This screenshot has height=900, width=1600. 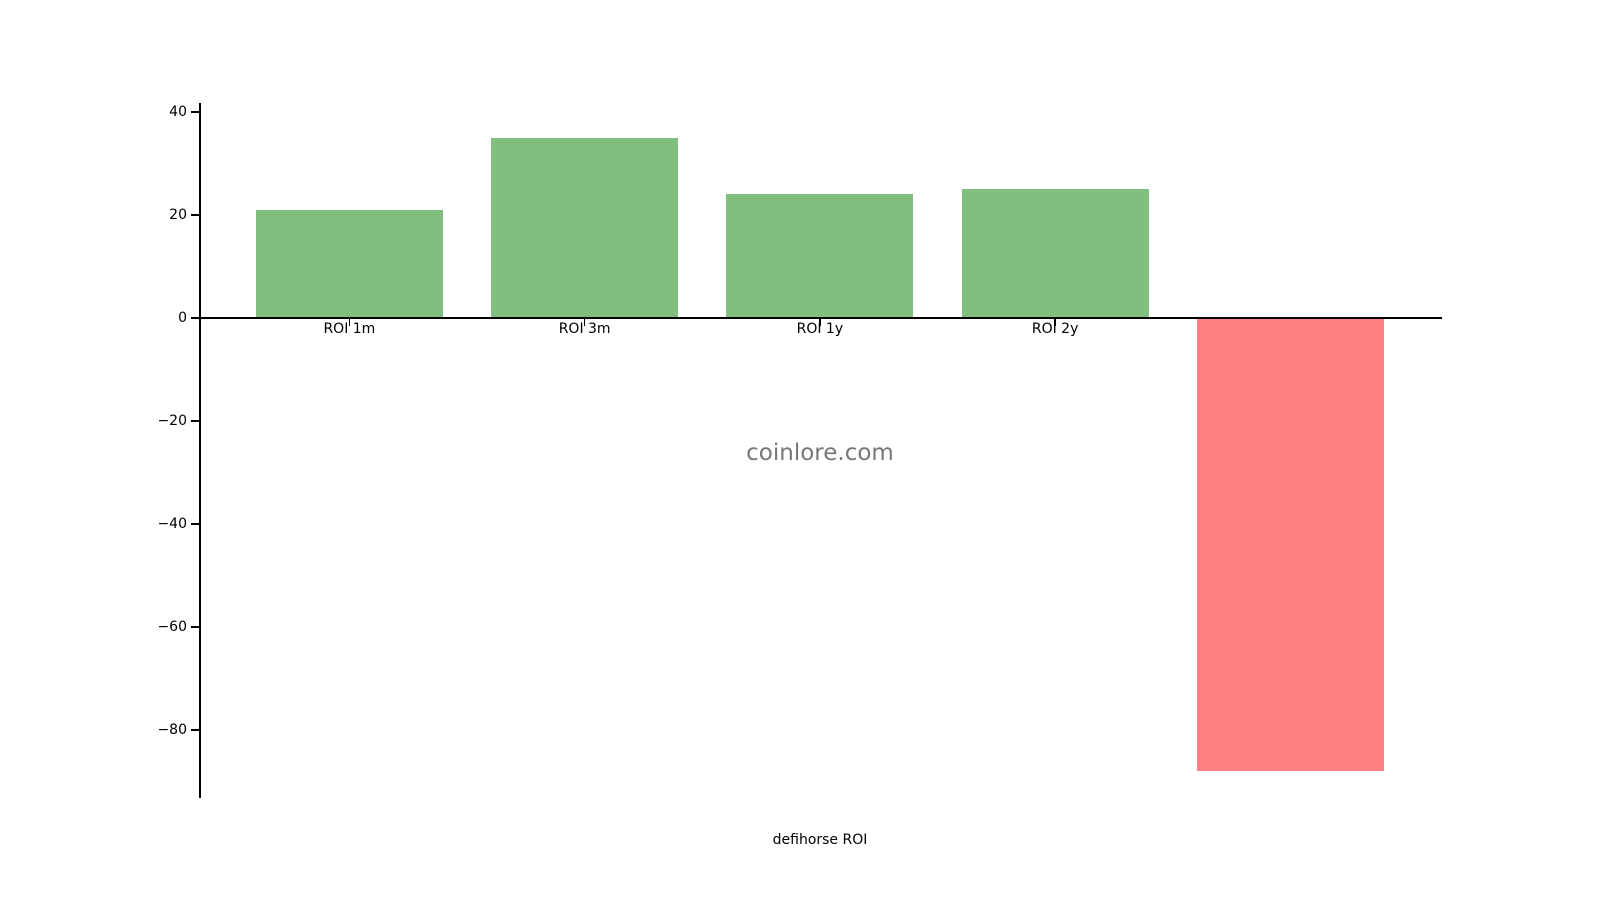 I want to click on x-tick-label: ROI 2y, so click(x=1055, y=329).